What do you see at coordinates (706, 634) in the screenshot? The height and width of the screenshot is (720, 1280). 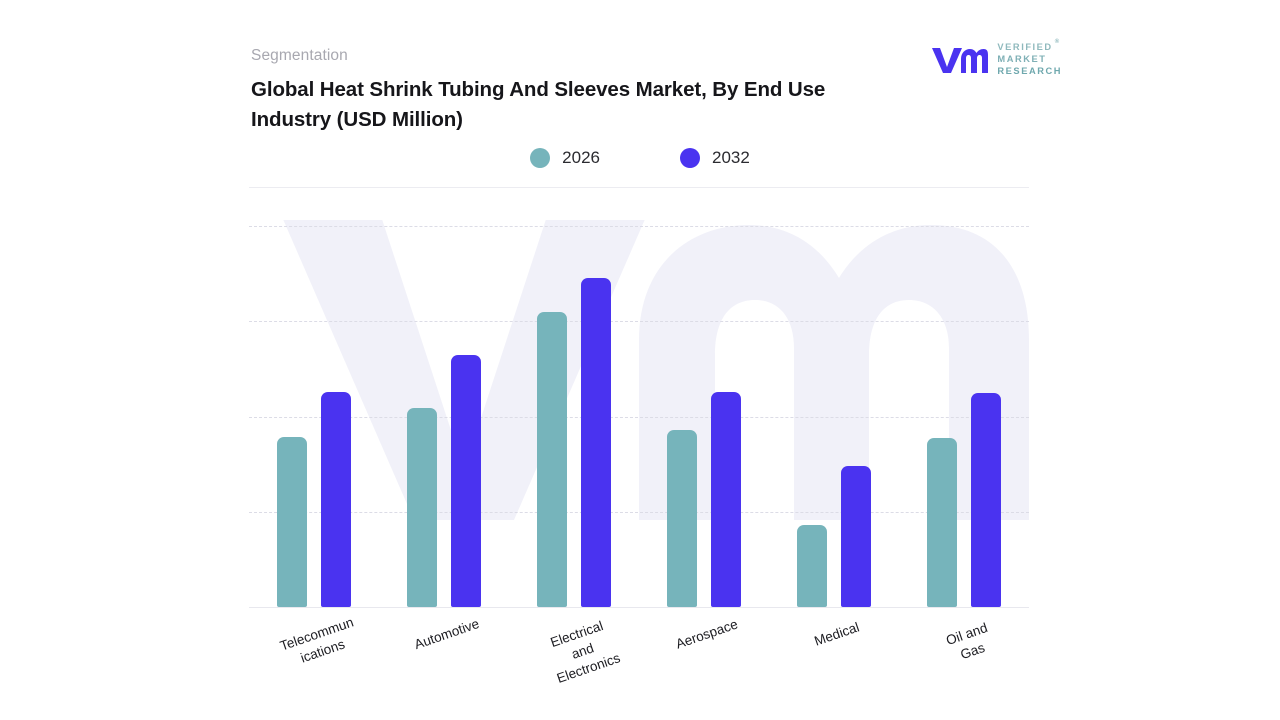 I see `x-tick-aerospace: Aerospace` at bounding box center [706, 634].